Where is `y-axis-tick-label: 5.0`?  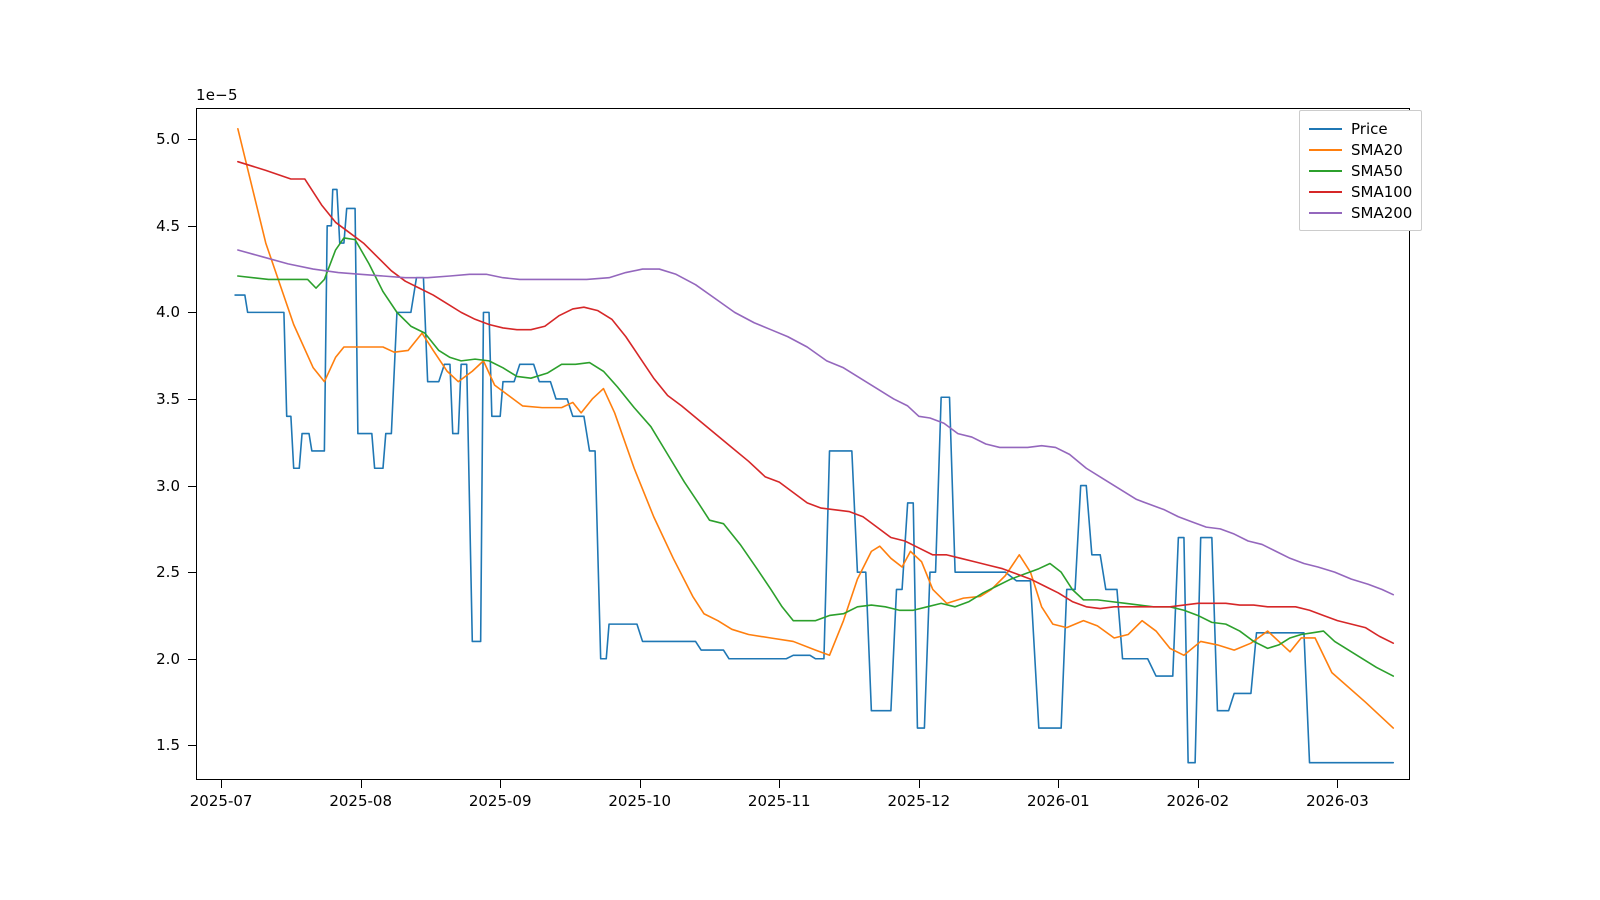
y-axis-tick-label: 5.0 is located at coordinates (168, 139).